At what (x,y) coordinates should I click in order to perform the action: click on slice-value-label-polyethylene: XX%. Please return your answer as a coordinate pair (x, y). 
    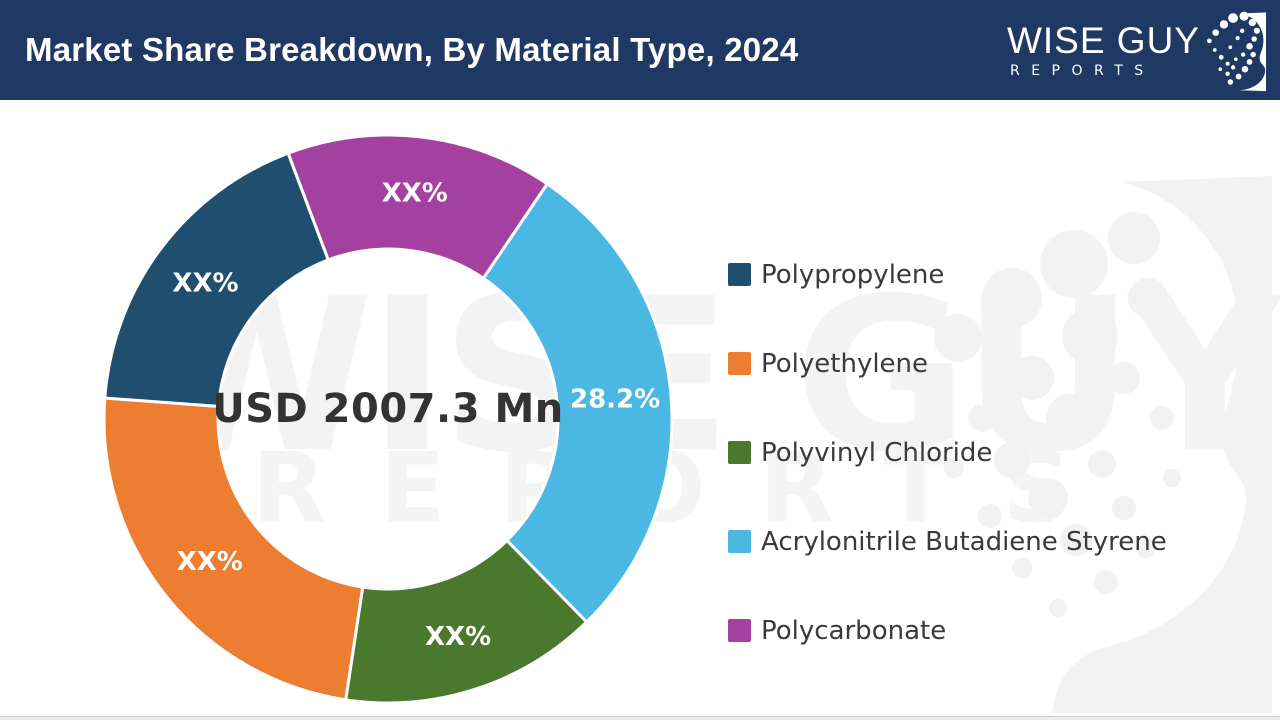
    Looking at the image, I should click on (210, 562).